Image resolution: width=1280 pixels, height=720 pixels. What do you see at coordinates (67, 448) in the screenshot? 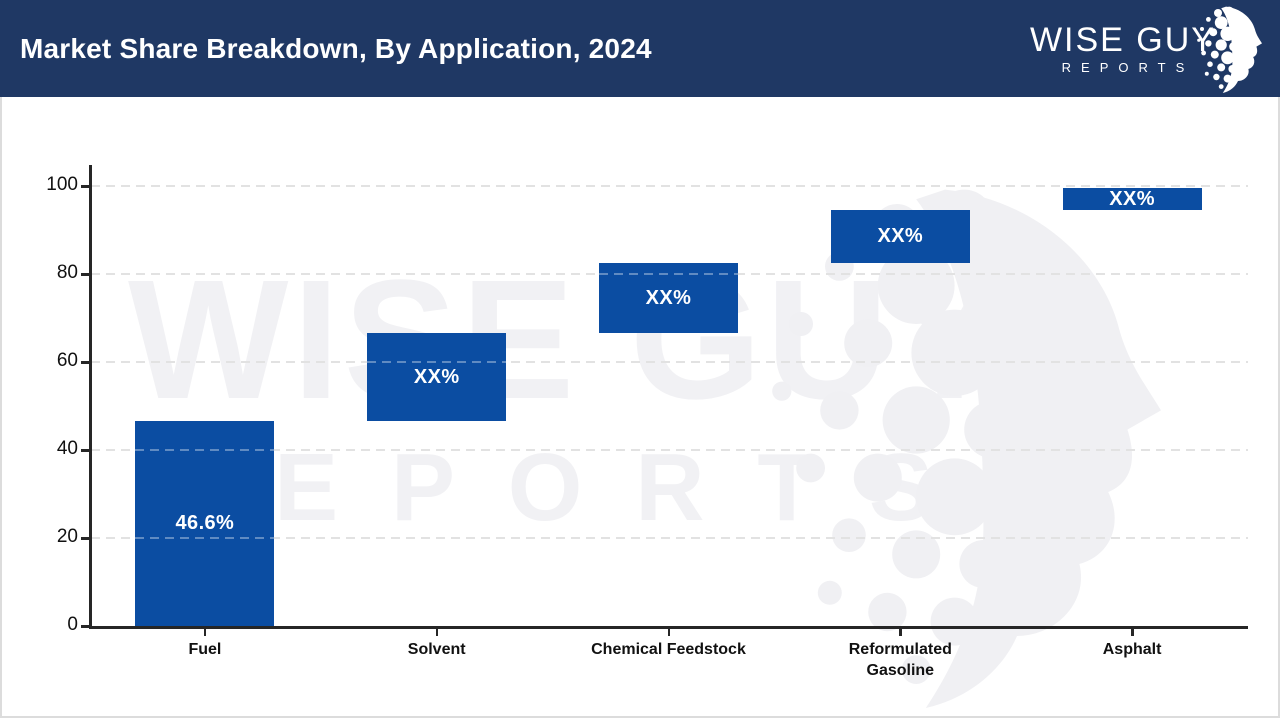
I see `y-axis-tick-label: 40` at bounding box center [67, 448].